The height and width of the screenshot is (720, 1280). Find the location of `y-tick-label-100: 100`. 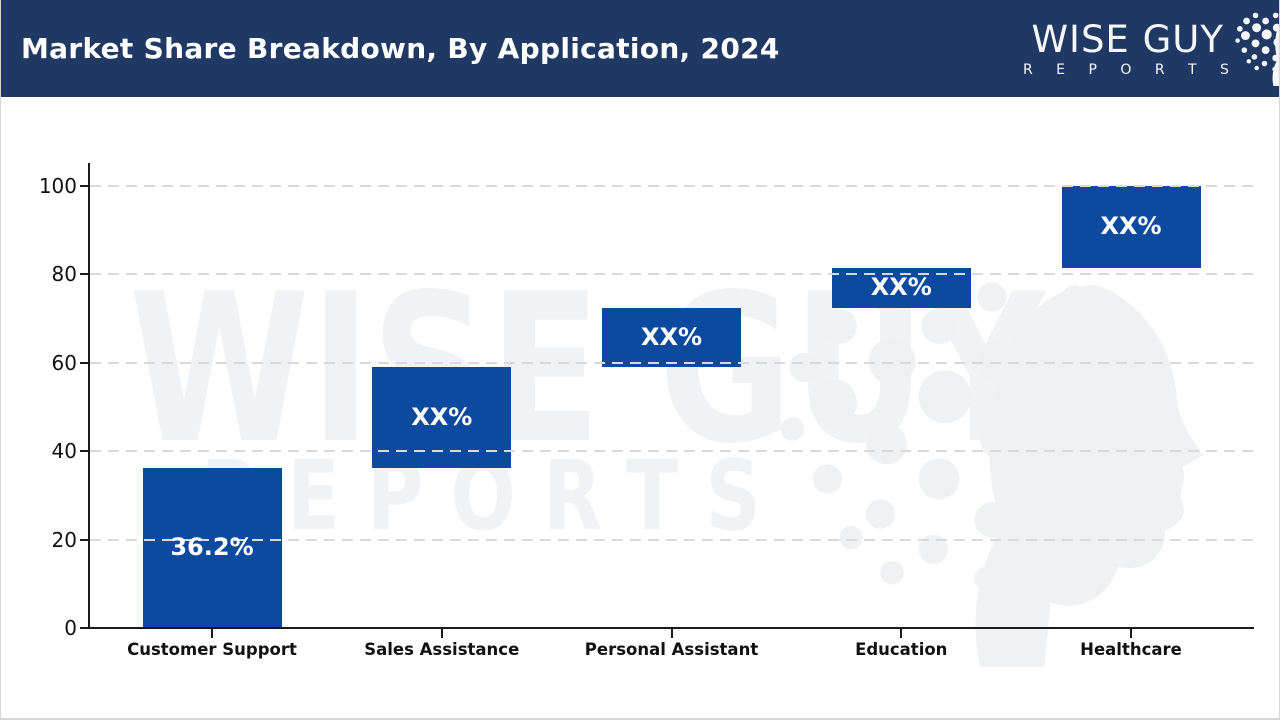

y-tick-label-100: 100 is located at coordinates (57, 186).